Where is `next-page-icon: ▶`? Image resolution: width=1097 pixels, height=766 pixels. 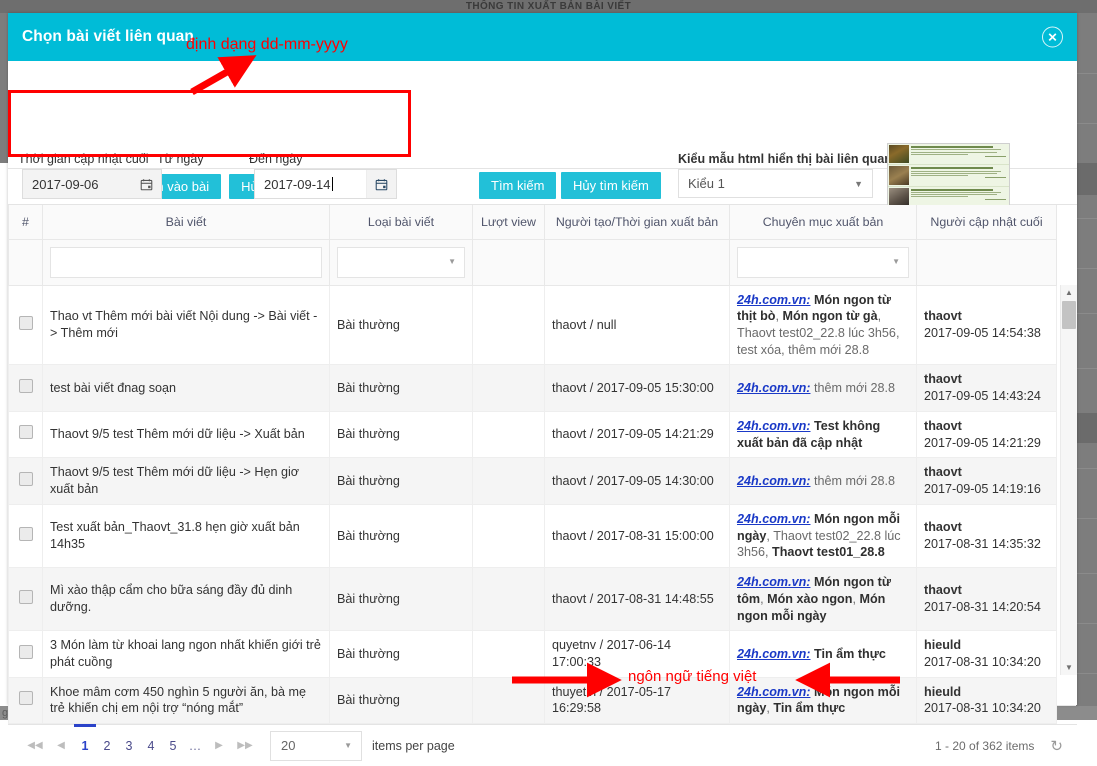 next-page-icon: ▶ is located at coordinates (219, 745).